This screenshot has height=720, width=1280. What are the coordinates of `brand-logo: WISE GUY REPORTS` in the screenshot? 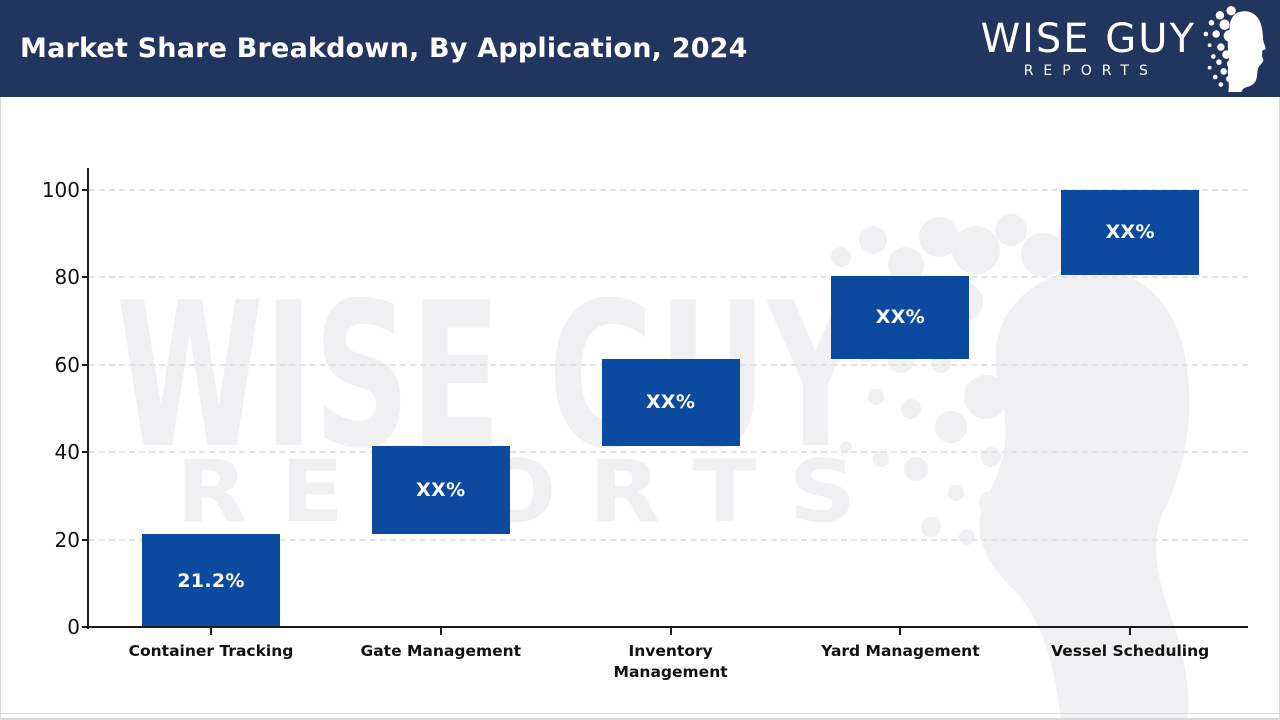 It's located at (1123, 48).